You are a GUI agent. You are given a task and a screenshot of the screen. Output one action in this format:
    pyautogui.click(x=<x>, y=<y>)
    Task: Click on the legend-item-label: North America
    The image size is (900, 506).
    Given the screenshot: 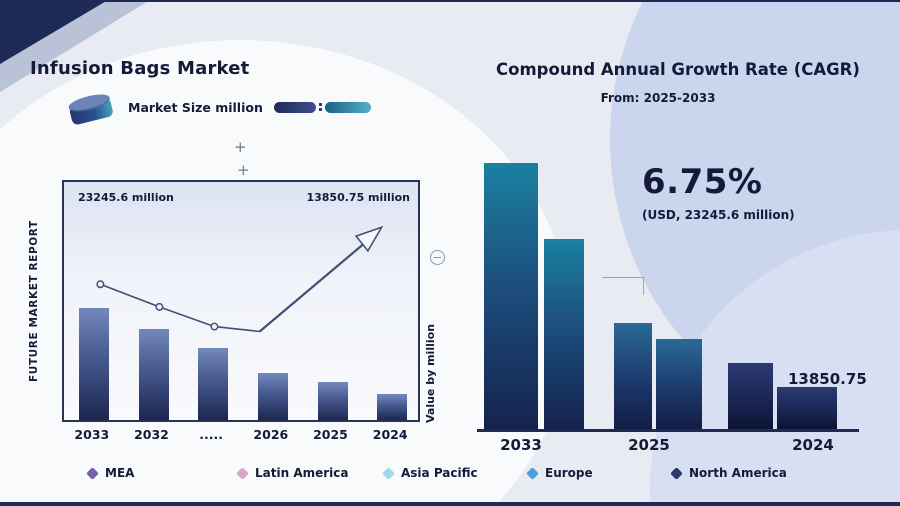 What is the action you would take?
    pyautogui.click(x=738, y=473)
    